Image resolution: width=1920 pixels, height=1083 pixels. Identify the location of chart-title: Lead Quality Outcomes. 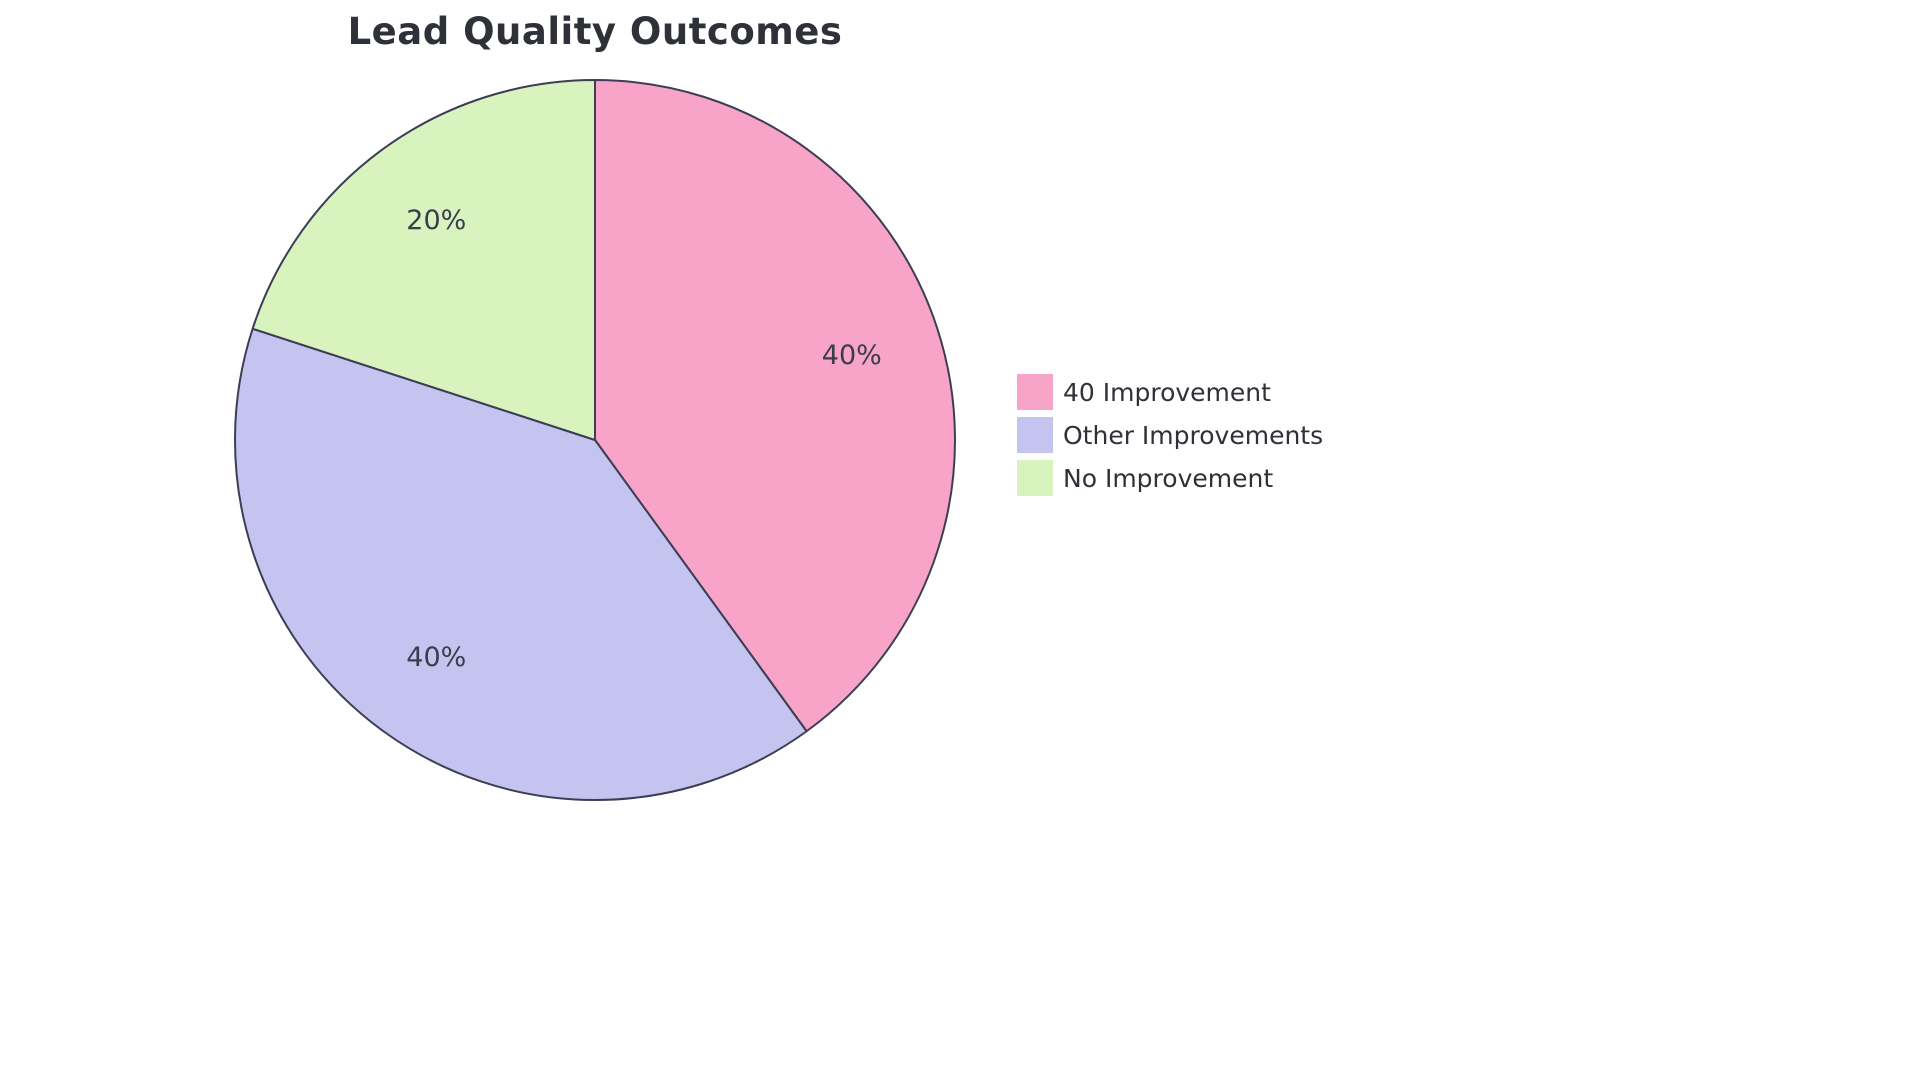
(595, 31).